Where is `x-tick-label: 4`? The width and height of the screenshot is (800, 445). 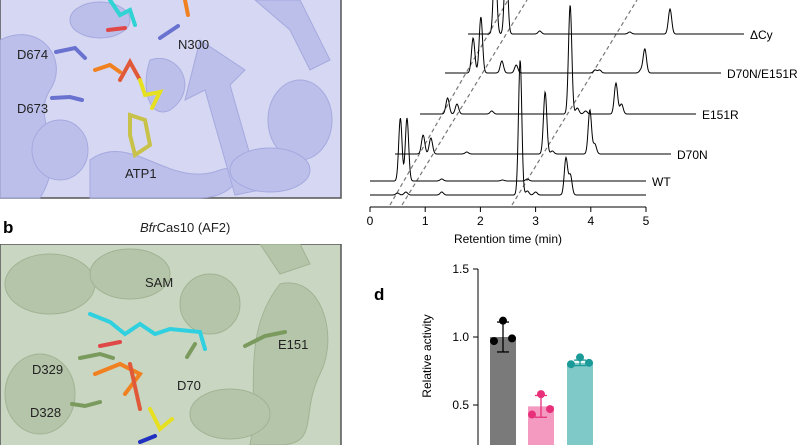 x-tick-label: 4 is located at coordinates (590, 221).